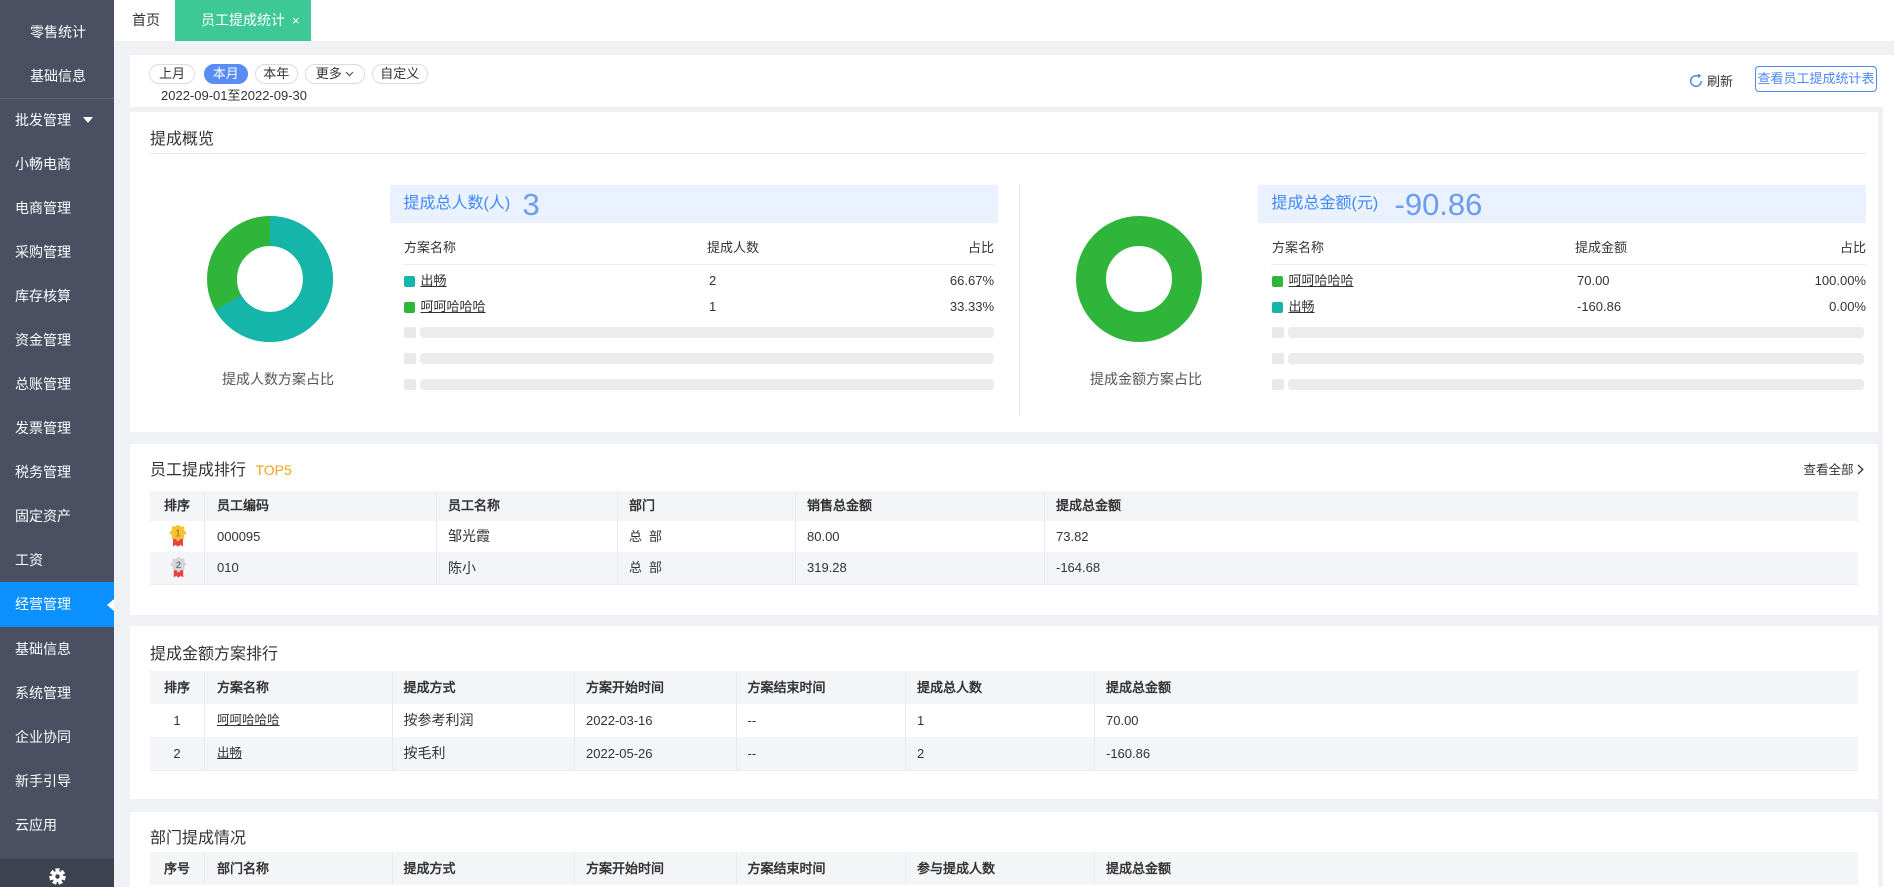 This screenshot has width=1894, height=887. Describe the element at coordinates (177, 565) in the screenshot. I see `svg-text: 2` at that location.